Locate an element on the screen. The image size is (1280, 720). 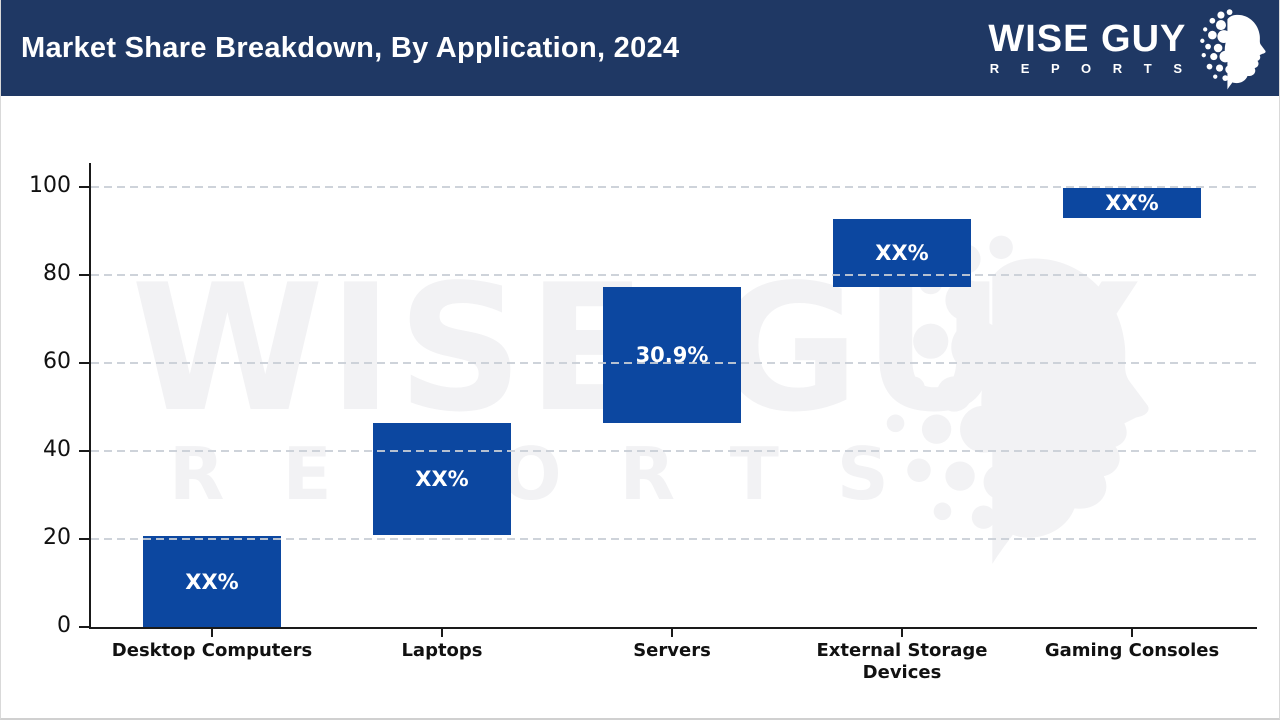
bar-desktop-computers is located at coordinates (212, 581).